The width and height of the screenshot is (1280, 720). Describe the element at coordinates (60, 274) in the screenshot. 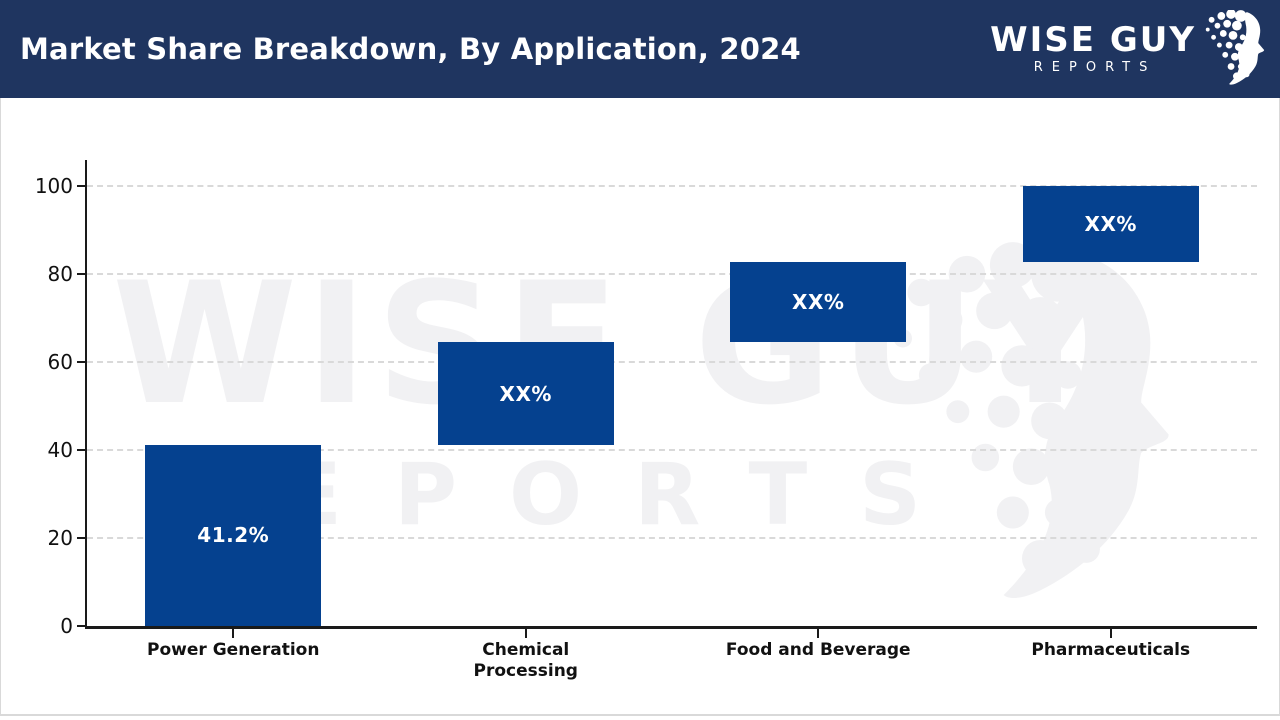

I see `y-axis-tick-label: 80` at that location.